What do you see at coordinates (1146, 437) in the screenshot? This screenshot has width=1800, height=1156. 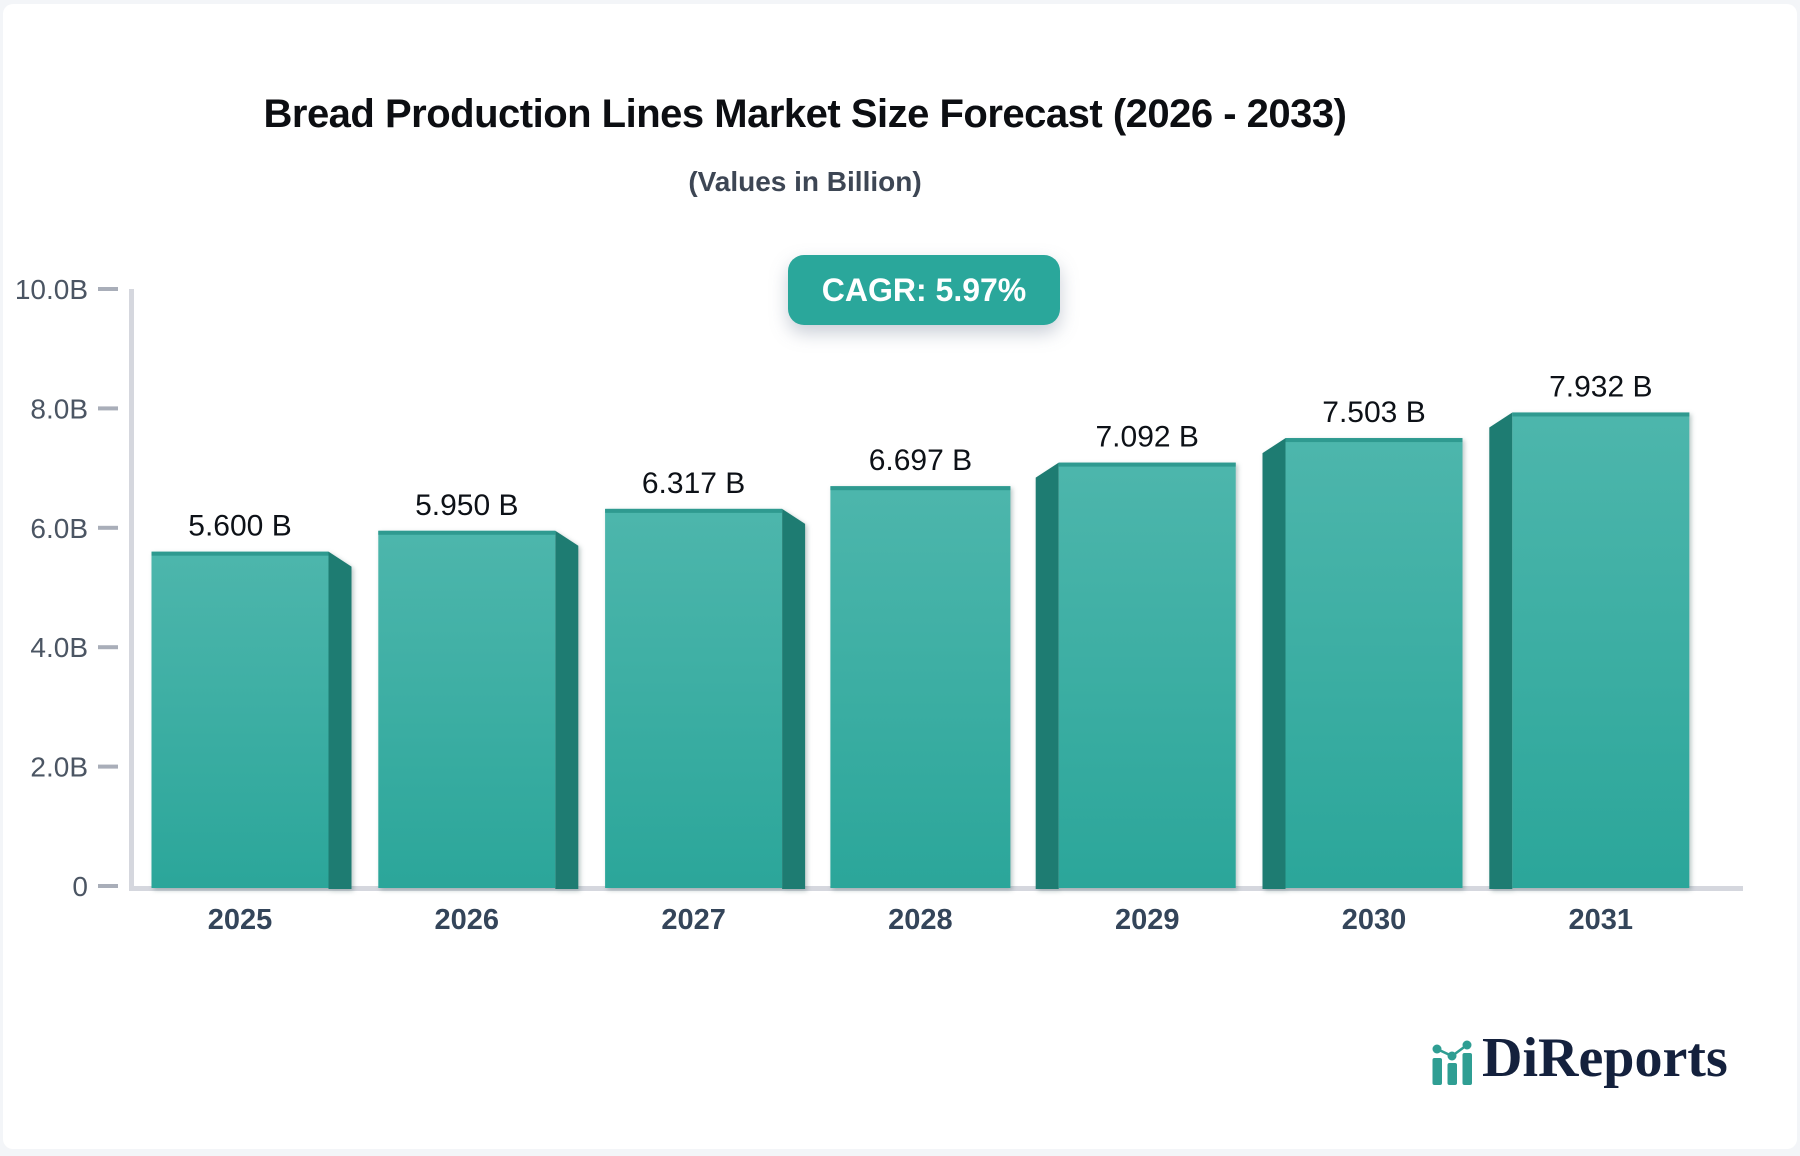 I see `value-label-2029: 7.092 B` at bounding box center [1146, 437].